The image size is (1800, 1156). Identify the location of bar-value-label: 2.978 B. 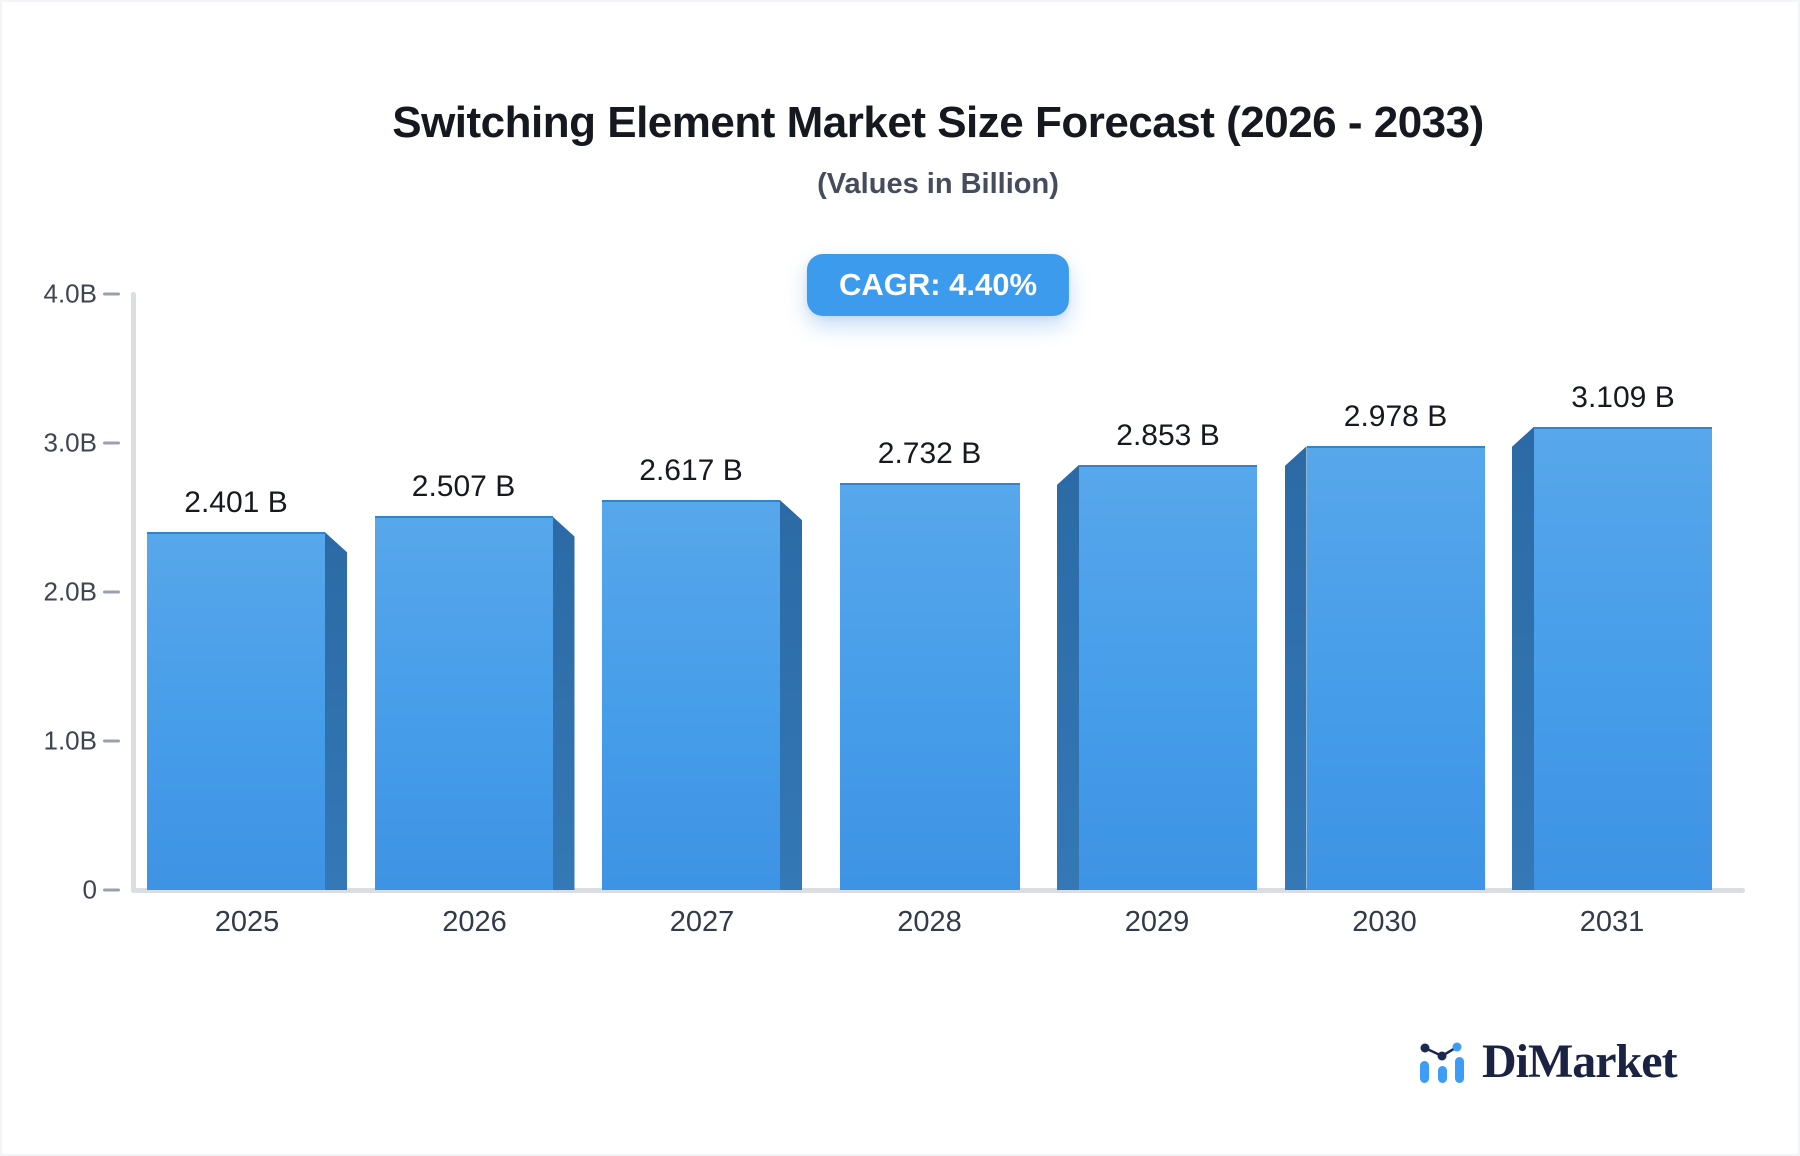
(1395, 417).